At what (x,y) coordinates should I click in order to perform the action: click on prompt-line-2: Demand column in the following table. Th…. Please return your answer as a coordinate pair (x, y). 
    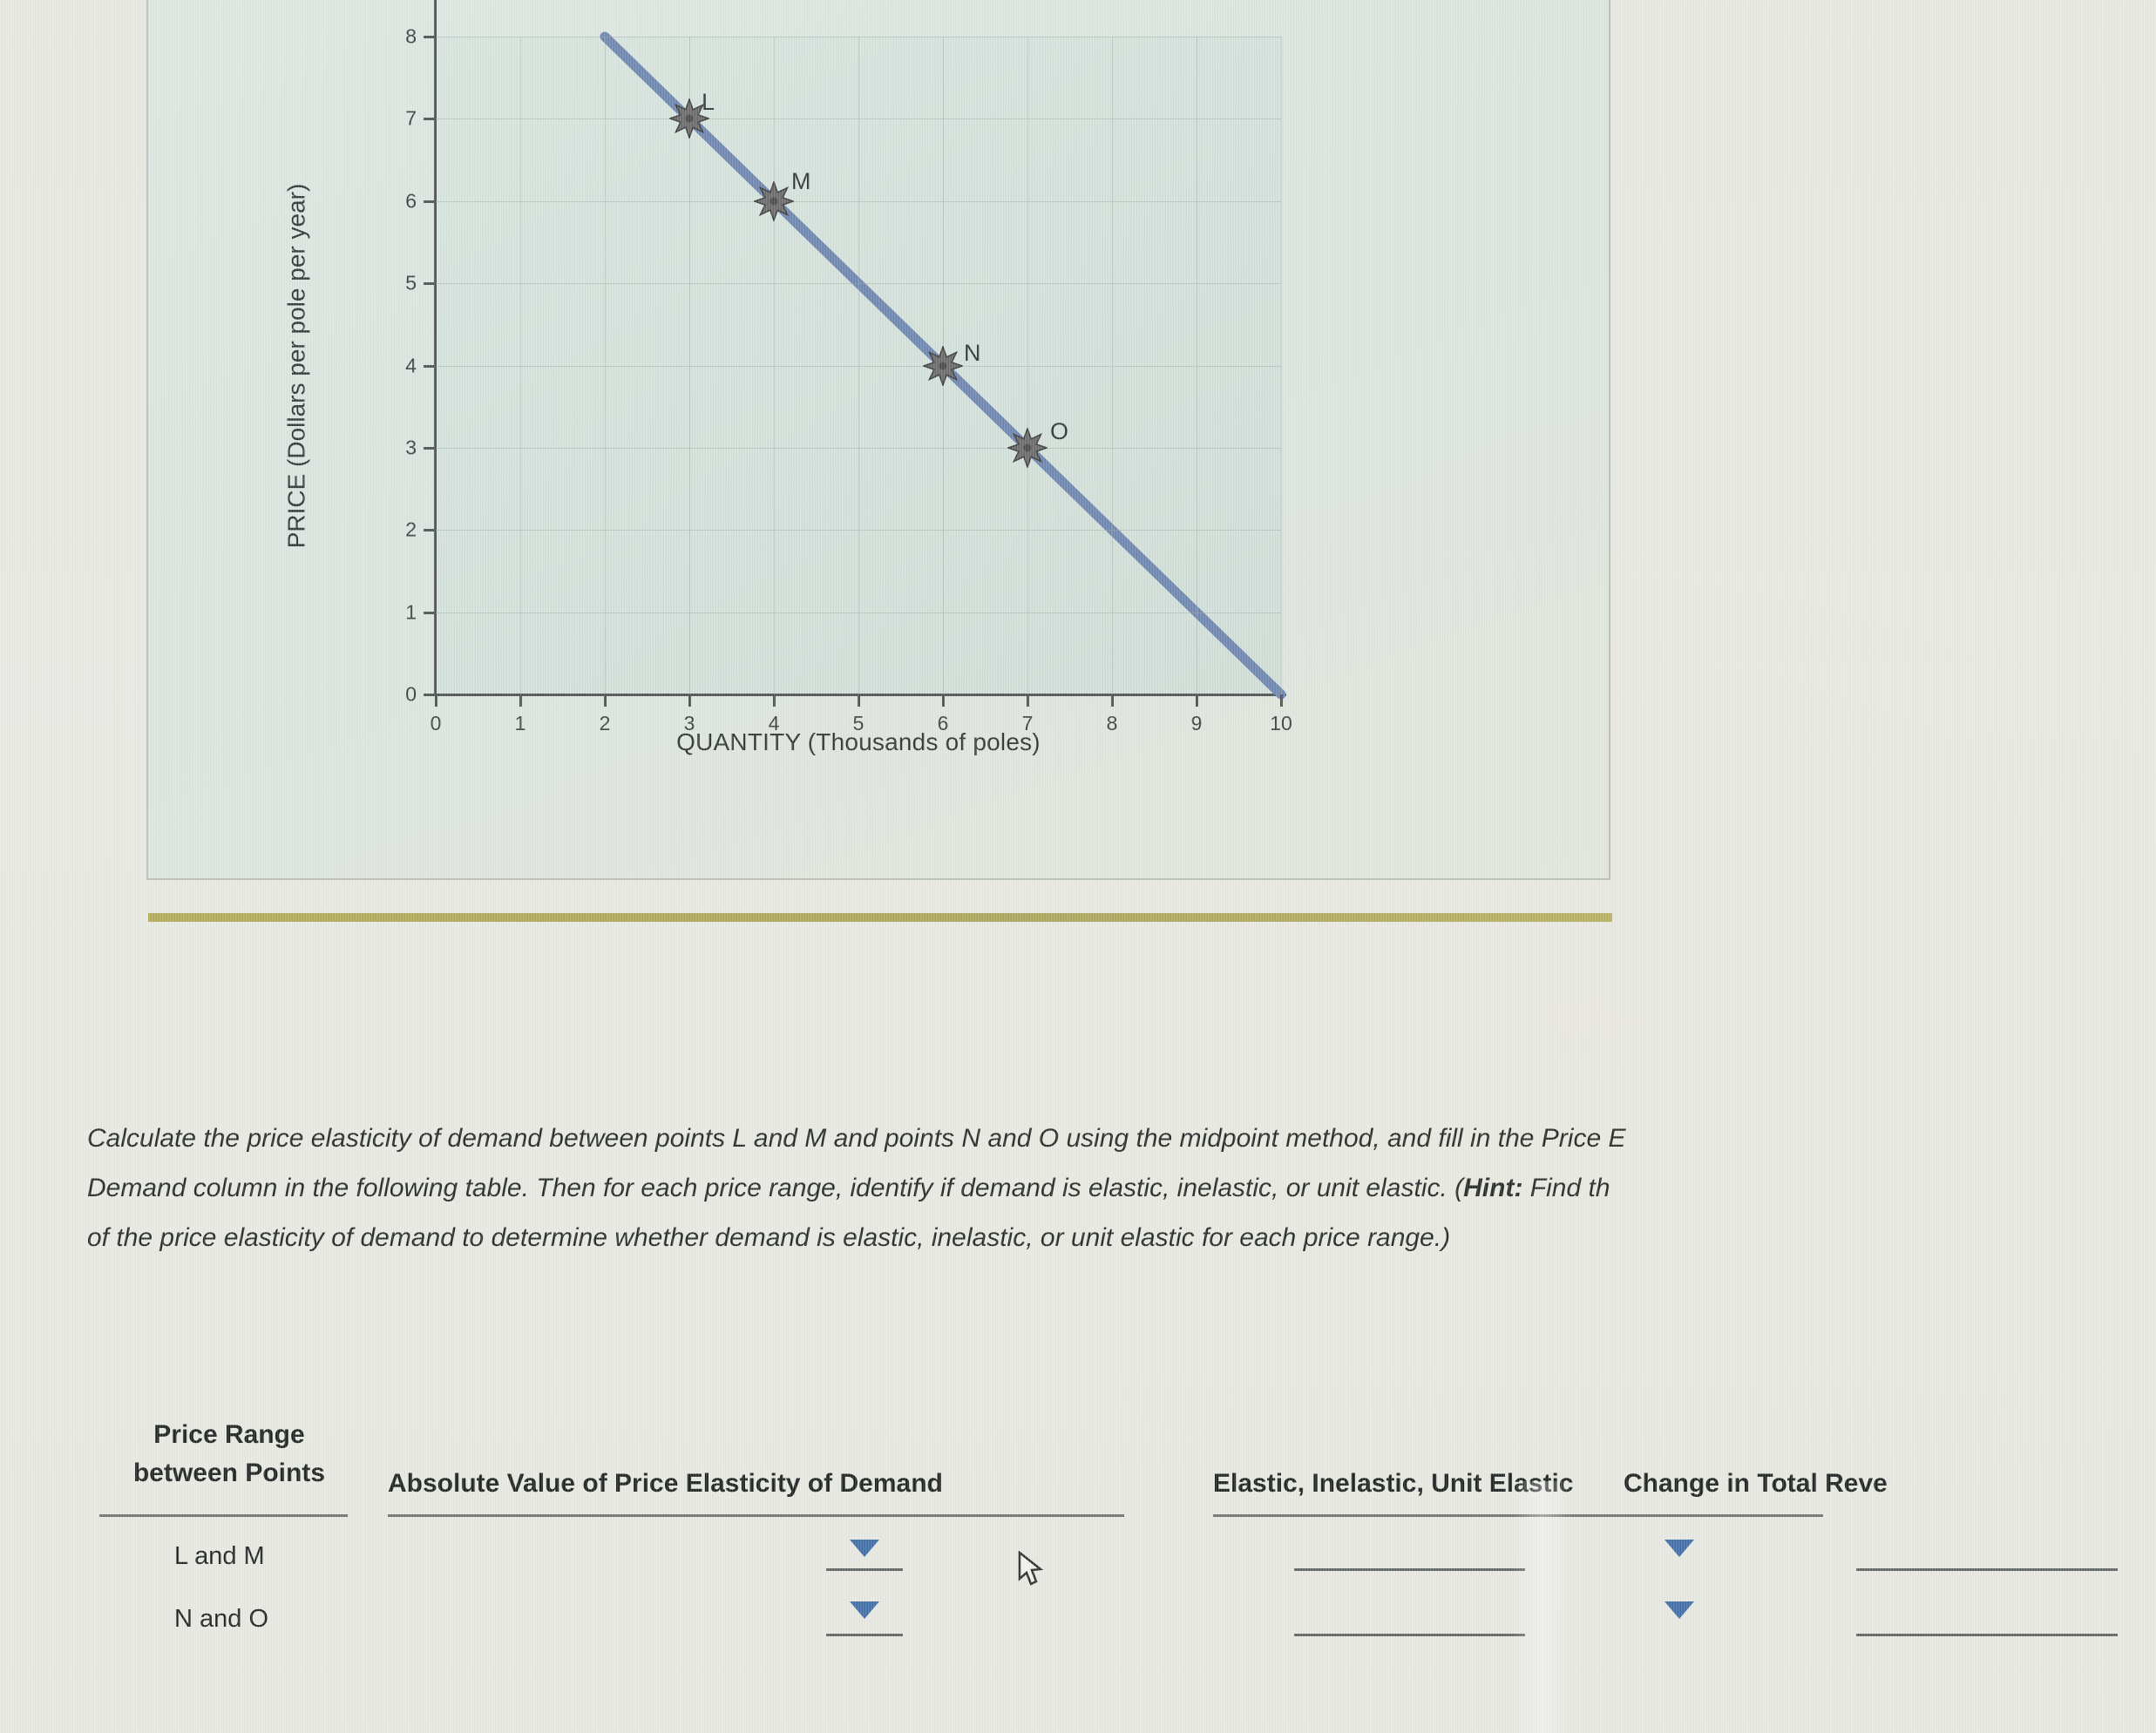
    Looking at the image, I should click on (848, 1188).